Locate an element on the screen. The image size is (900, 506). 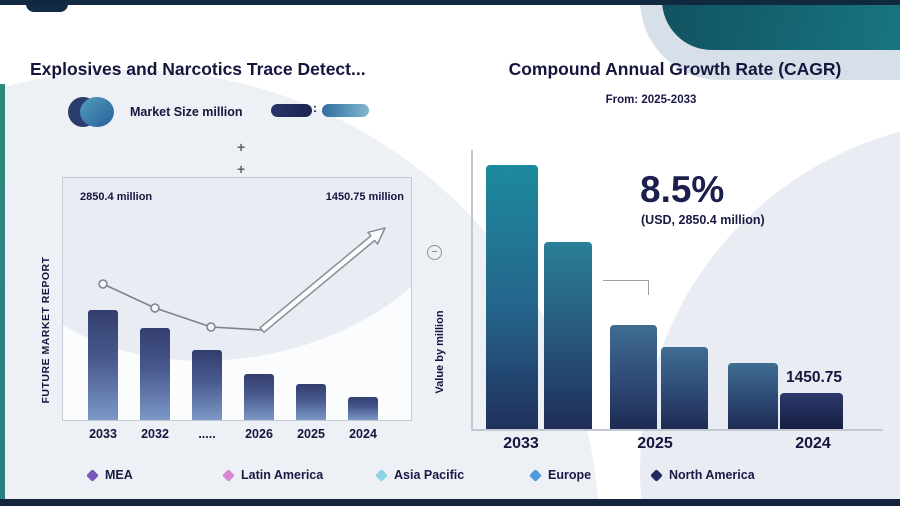
left-x-labels: 2033 2032..... 2026 2025 2024 is located at coordinates (237, 435).